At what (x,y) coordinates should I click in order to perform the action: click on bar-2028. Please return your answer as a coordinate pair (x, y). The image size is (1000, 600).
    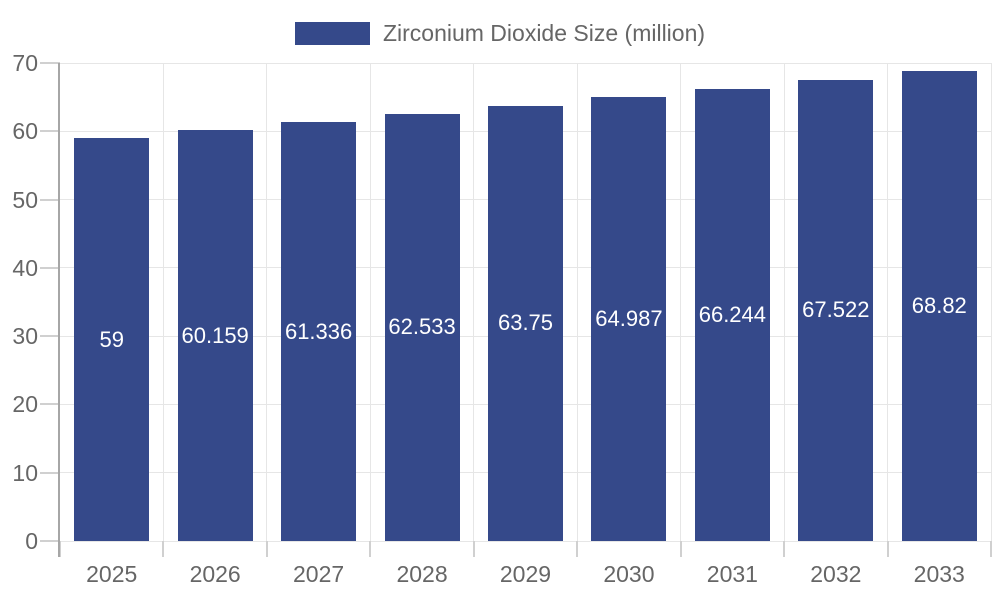
    Looking at the image, I should click on (422, 327).